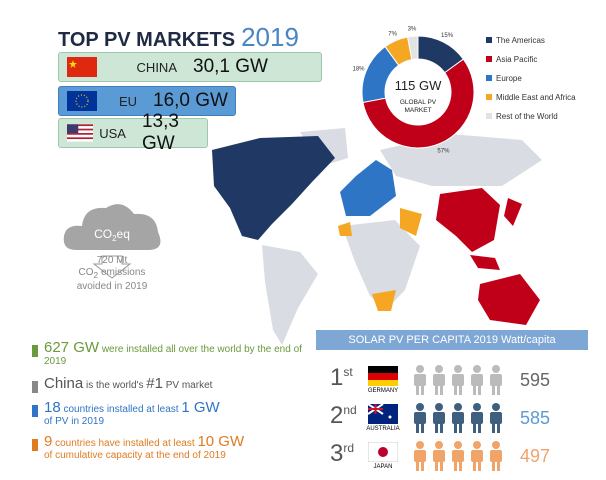 The height and width of the screenshot is (480, 606). What do you see at coordinates (160, 132) in the screenshot?
I see `capacity: 13,3 GW` at bounding box center [160, 132].